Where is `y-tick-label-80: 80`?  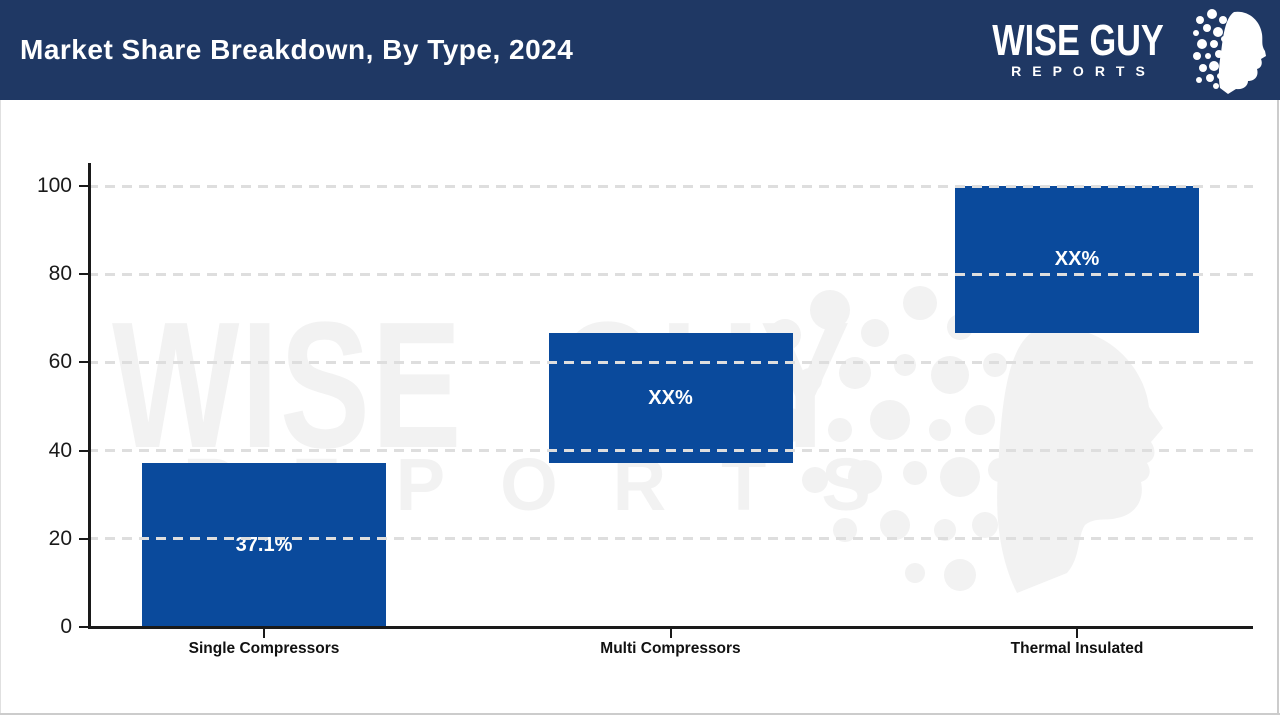
y-tick-label-80: 80 is located at coordinates (60, 274).